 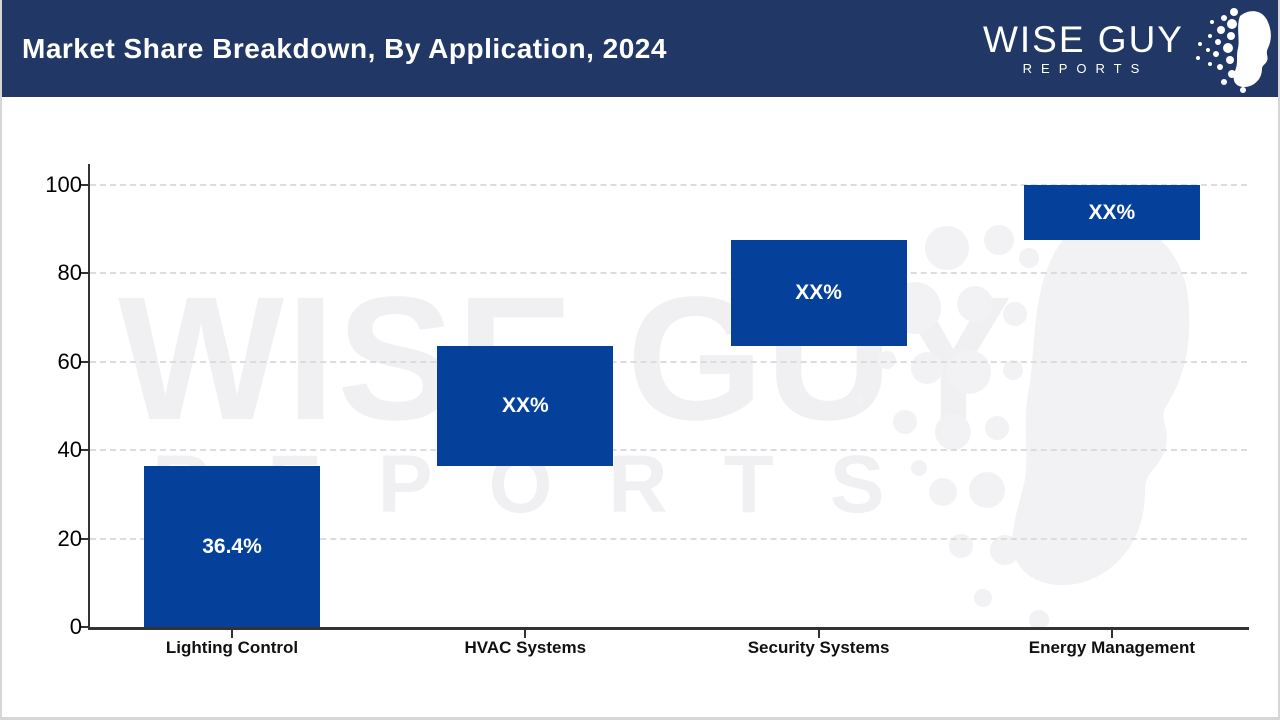 What do you see at coordinates (668, 628) in the screenshot?
I see `x-axis-line` at bounding box center [668, 628].